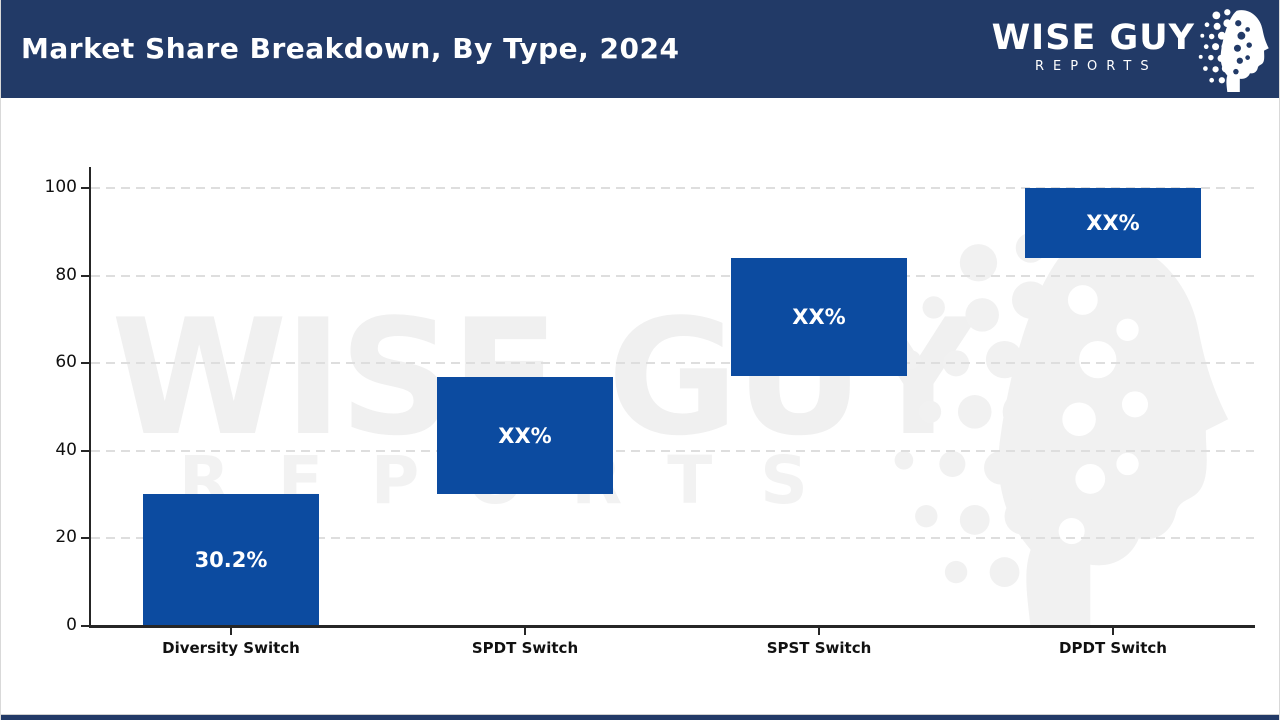  Describe the element at coordinates (1233, 50) in the screenshot. I see `logo-face-icon` at that location.